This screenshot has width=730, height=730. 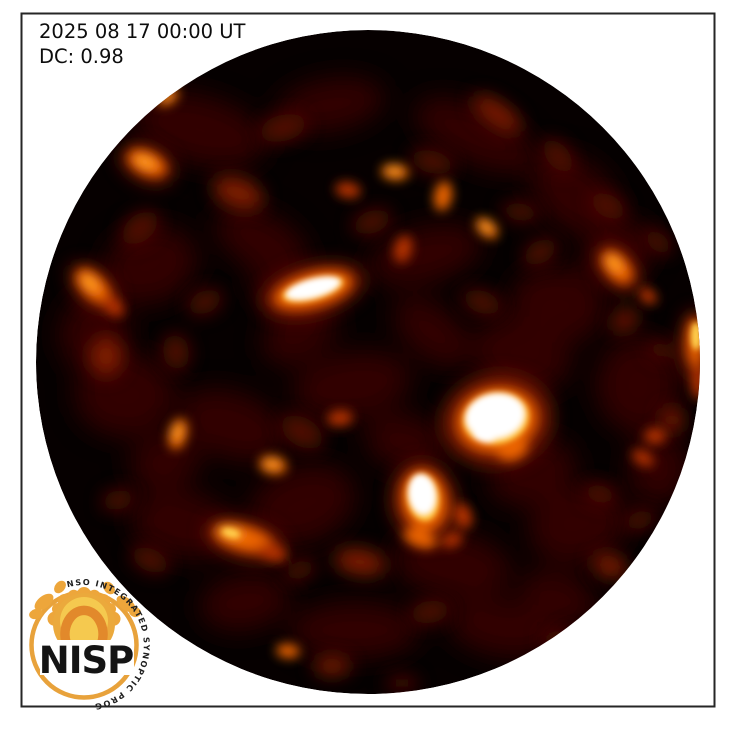 I want to click on header-annotations: 2025 08 17 00:00 UT DC: 0.98, so click(x=142, y=44).